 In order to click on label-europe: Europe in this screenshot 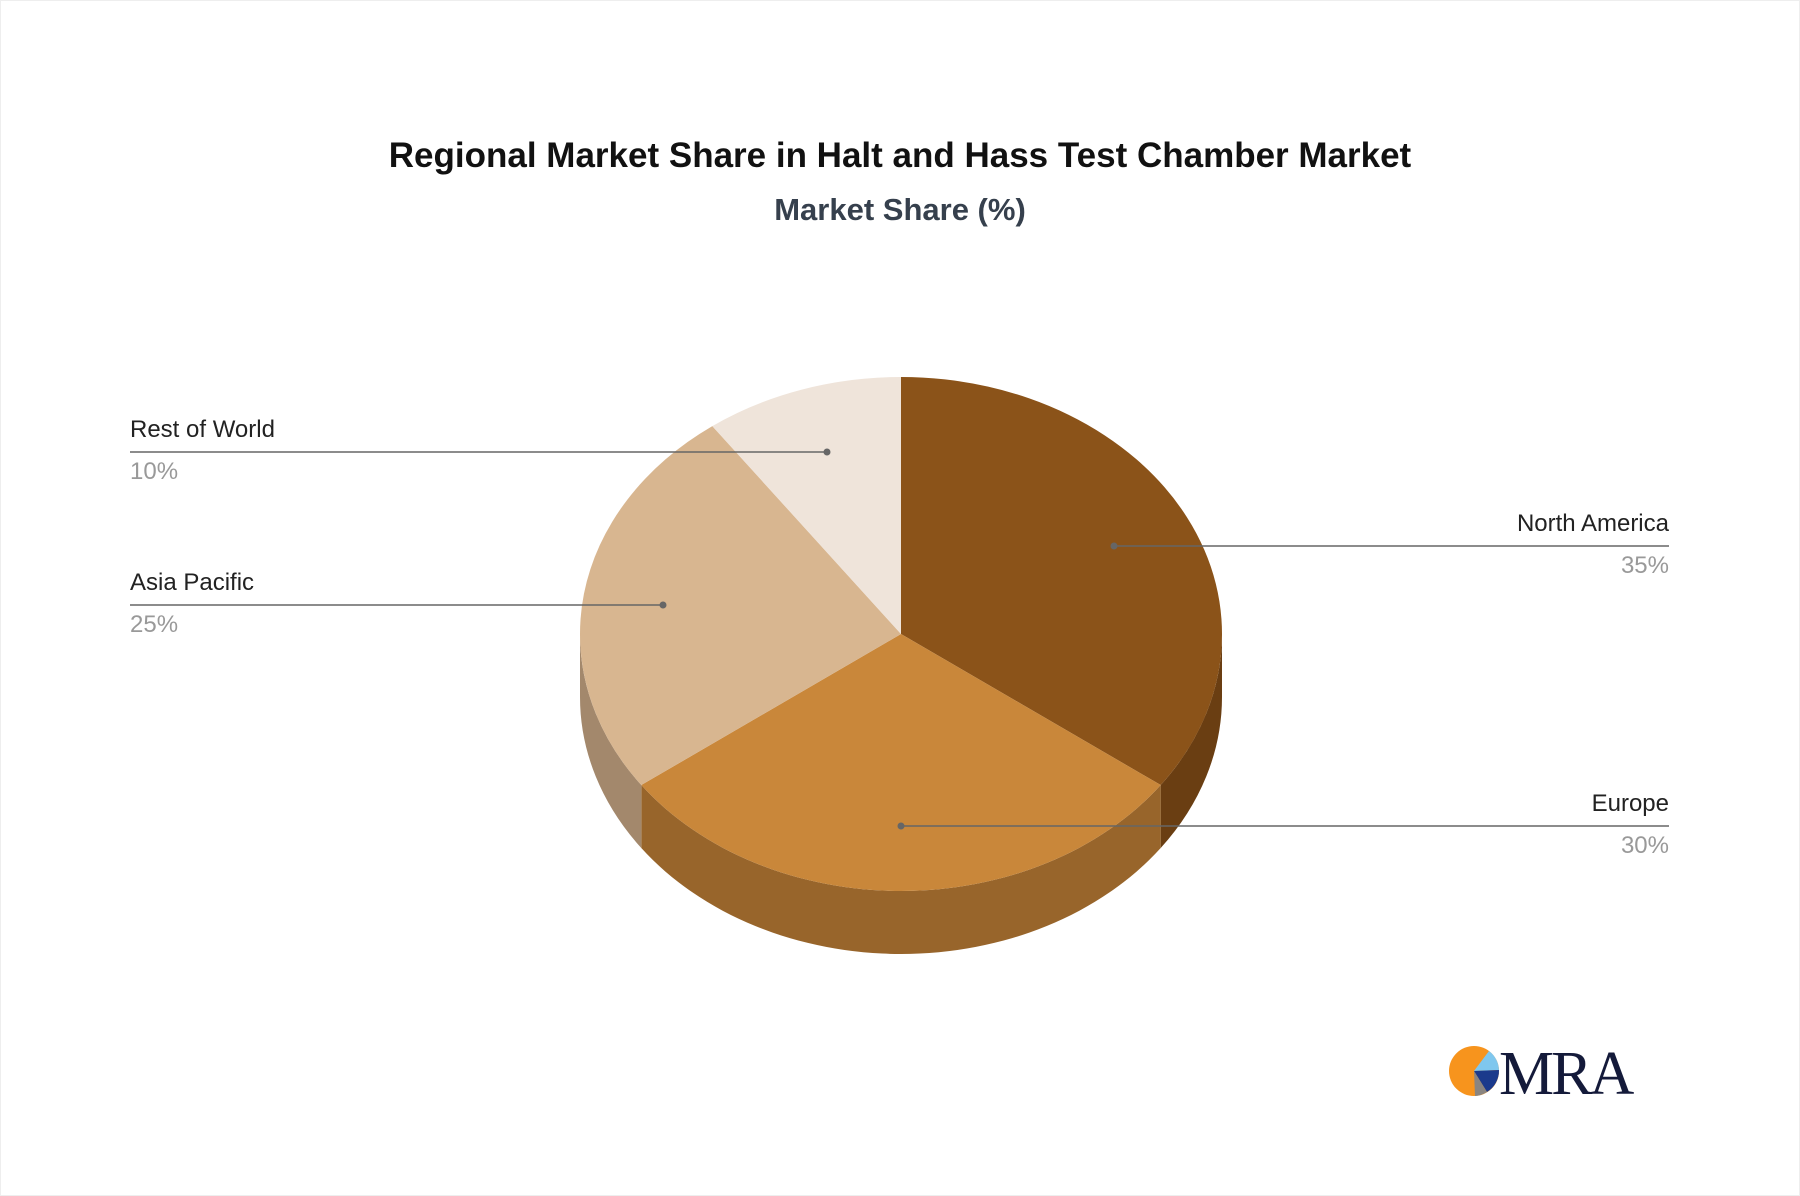, I will do `click(1630, 803)`.